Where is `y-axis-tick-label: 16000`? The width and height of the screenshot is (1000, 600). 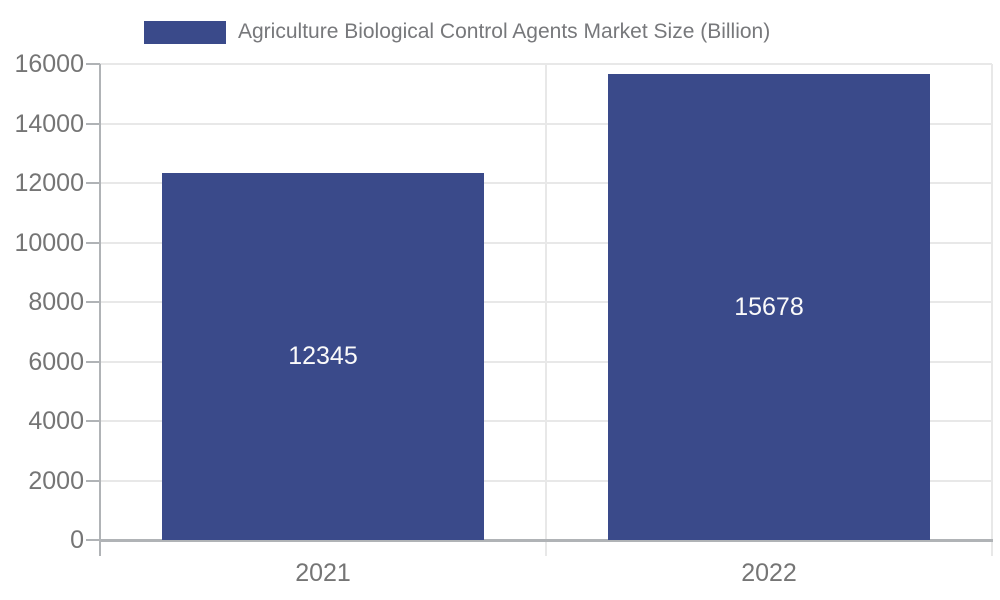
y-axis-tick-label: 16000 is located at coordinates (49, 64).